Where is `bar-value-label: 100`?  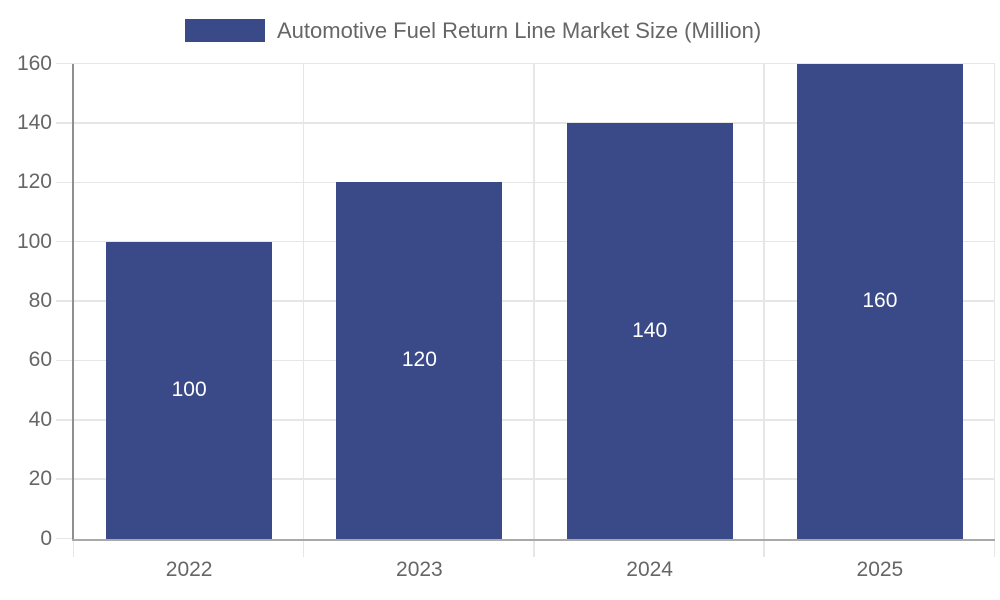 bar-value-label: 100 is located at coordinates (189, 390).